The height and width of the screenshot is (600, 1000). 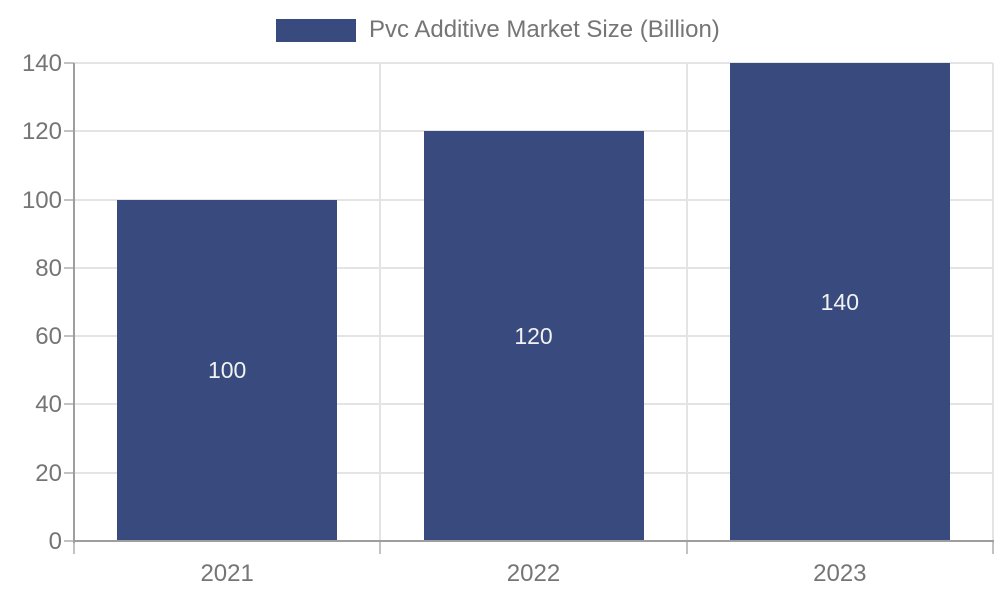 I want to click on bar-value-label-2021: 100, so click(x=227, y=370).